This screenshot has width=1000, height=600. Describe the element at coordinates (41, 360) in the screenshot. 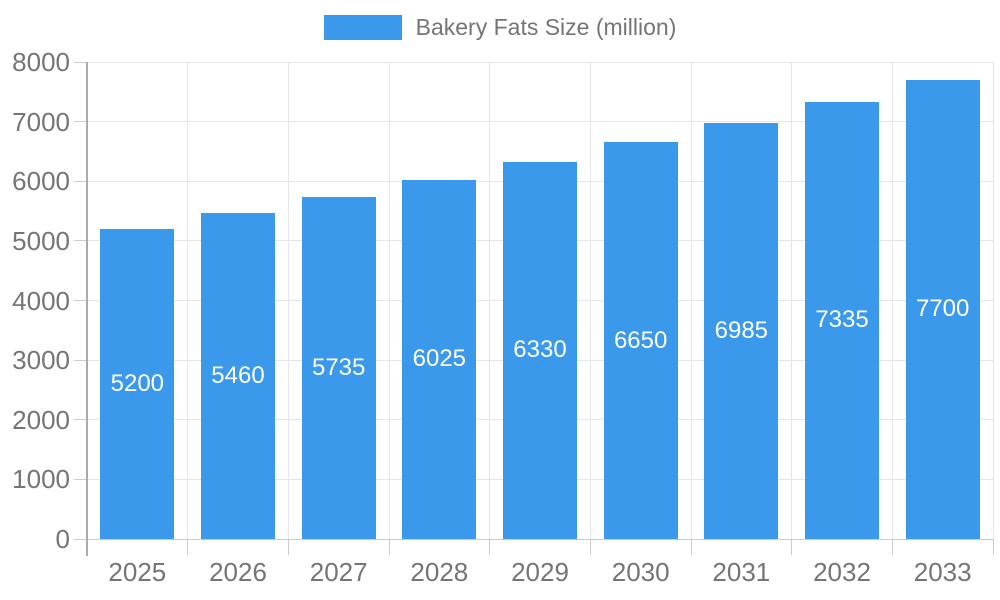

I see `y-axis-label: 3000` at that location.